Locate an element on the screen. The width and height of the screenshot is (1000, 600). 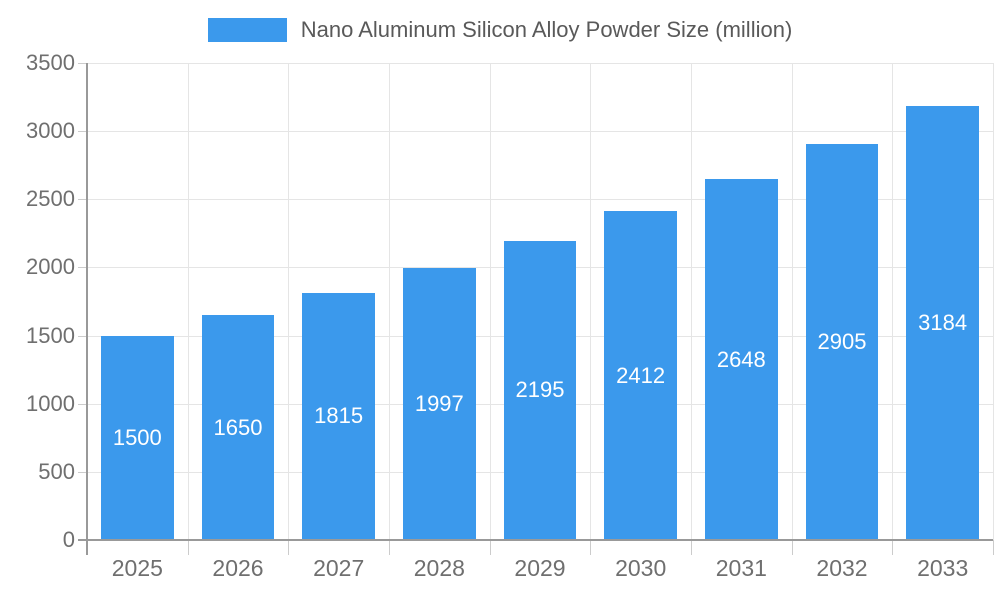
y-axis-line is located at coordinates (87, 309).